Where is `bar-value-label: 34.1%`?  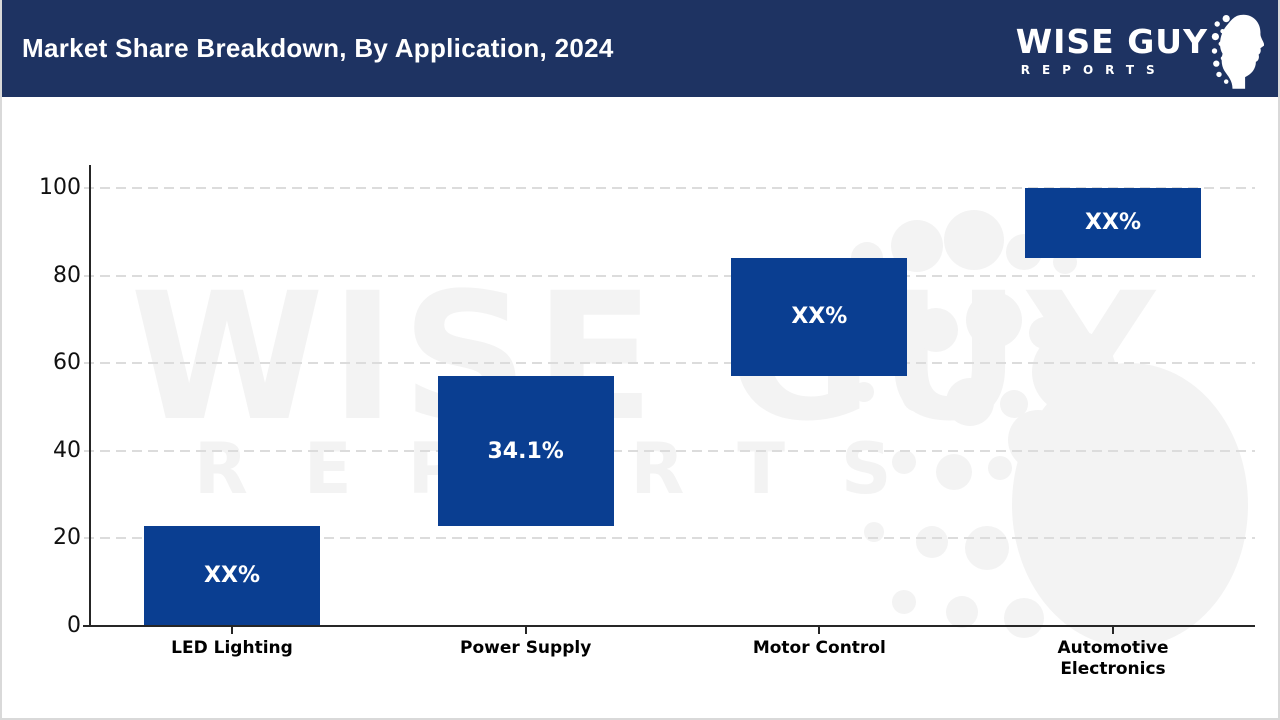
bar-value-label: 34.1% is located at coordinates (525, 451).